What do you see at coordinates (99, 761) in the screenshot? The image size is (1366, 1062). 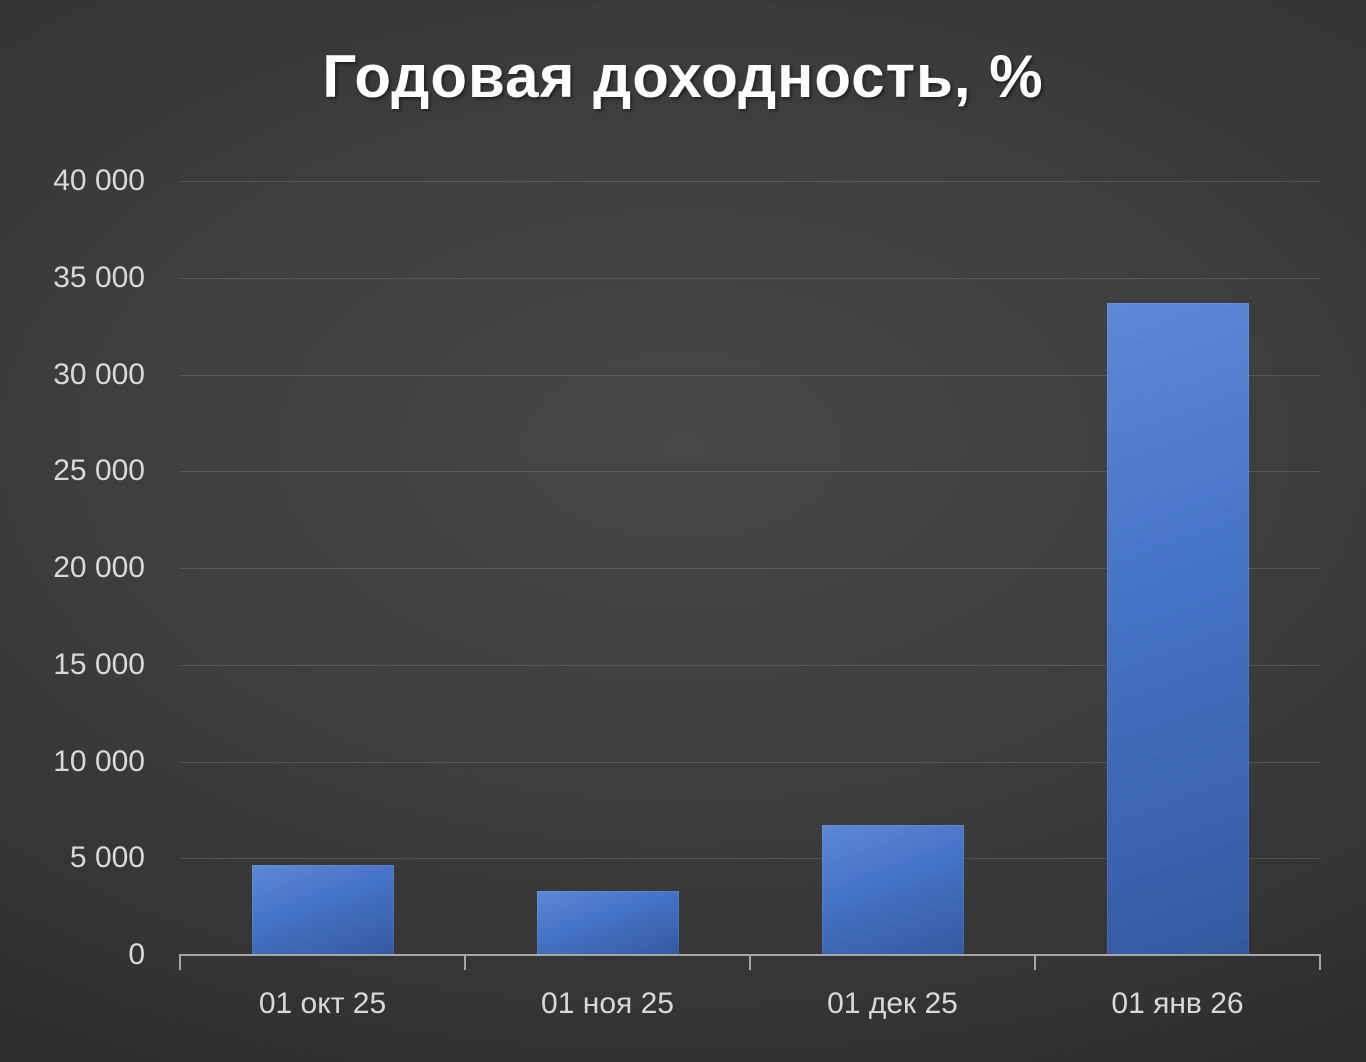 I see `y-axis-tick-label: 10 000` at bounding box center [99, 761].